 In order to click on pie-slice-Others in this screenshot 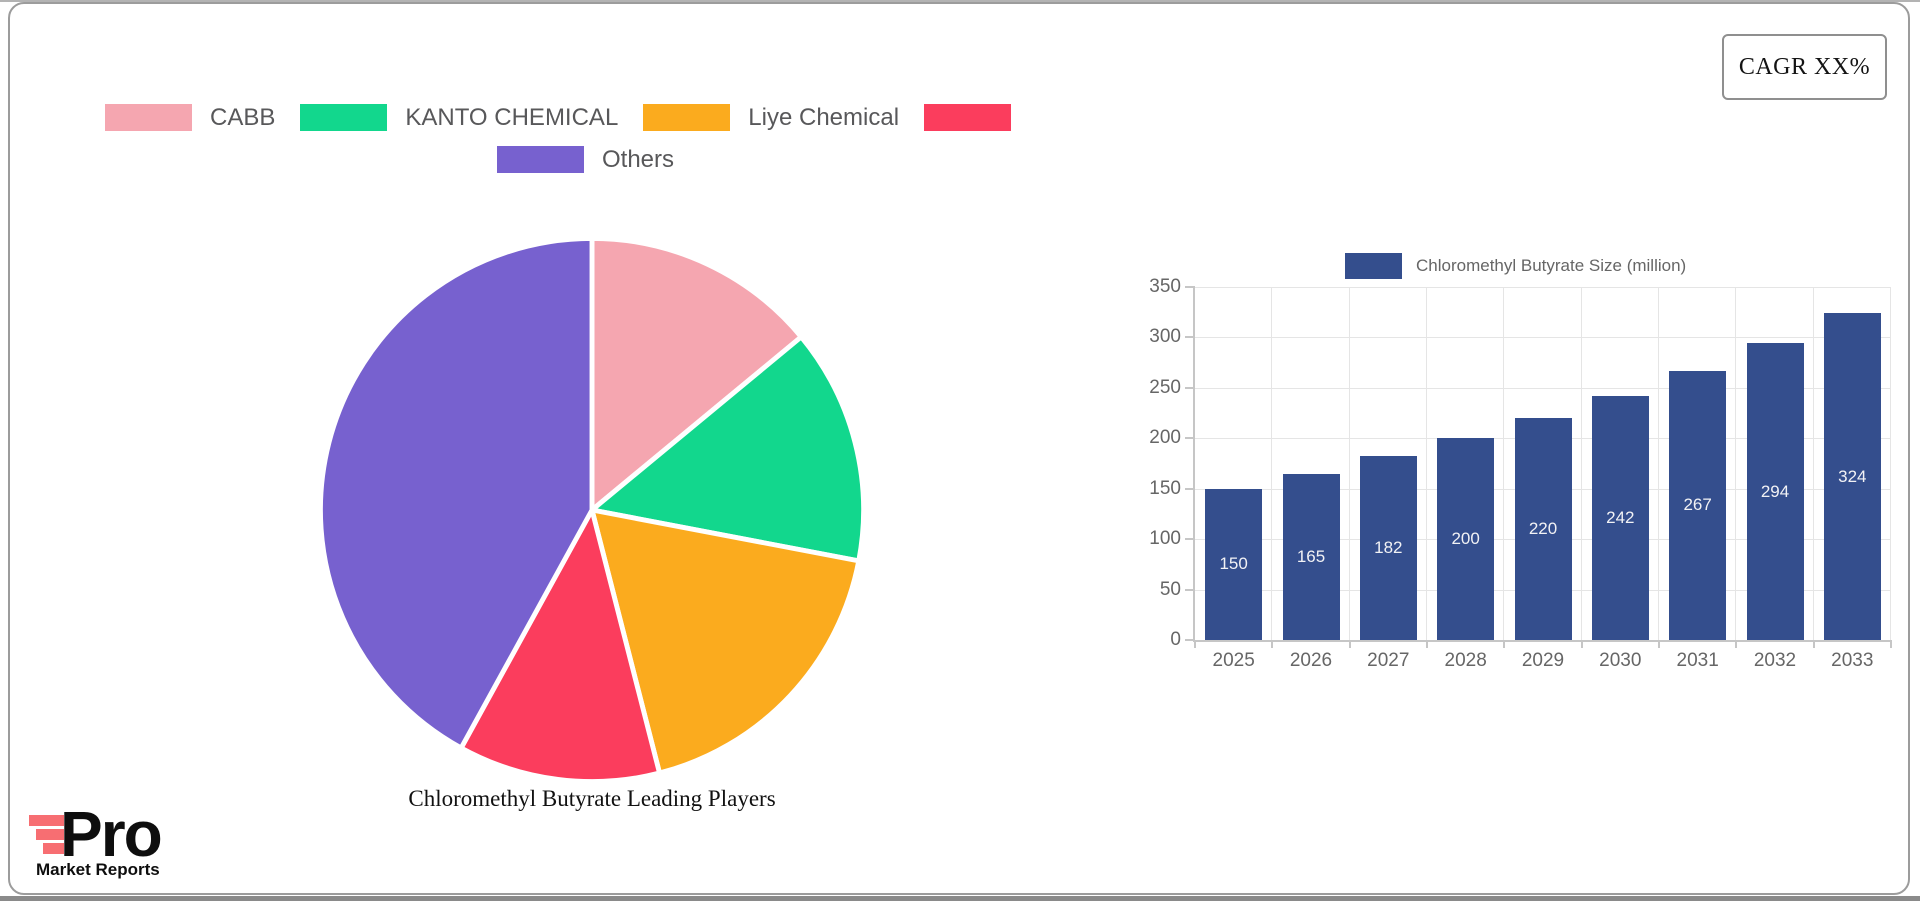, I will do `click(456, 493)`.